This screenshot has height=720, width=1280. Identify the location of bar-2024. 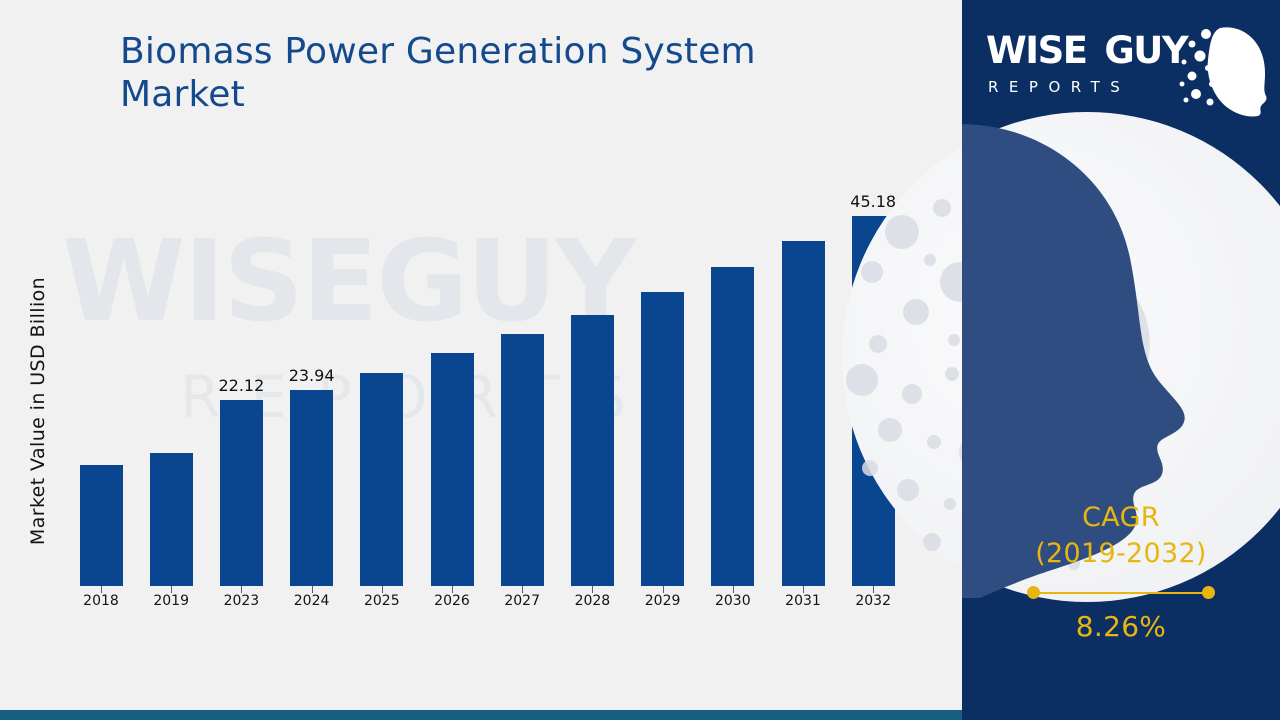
(312, 488).